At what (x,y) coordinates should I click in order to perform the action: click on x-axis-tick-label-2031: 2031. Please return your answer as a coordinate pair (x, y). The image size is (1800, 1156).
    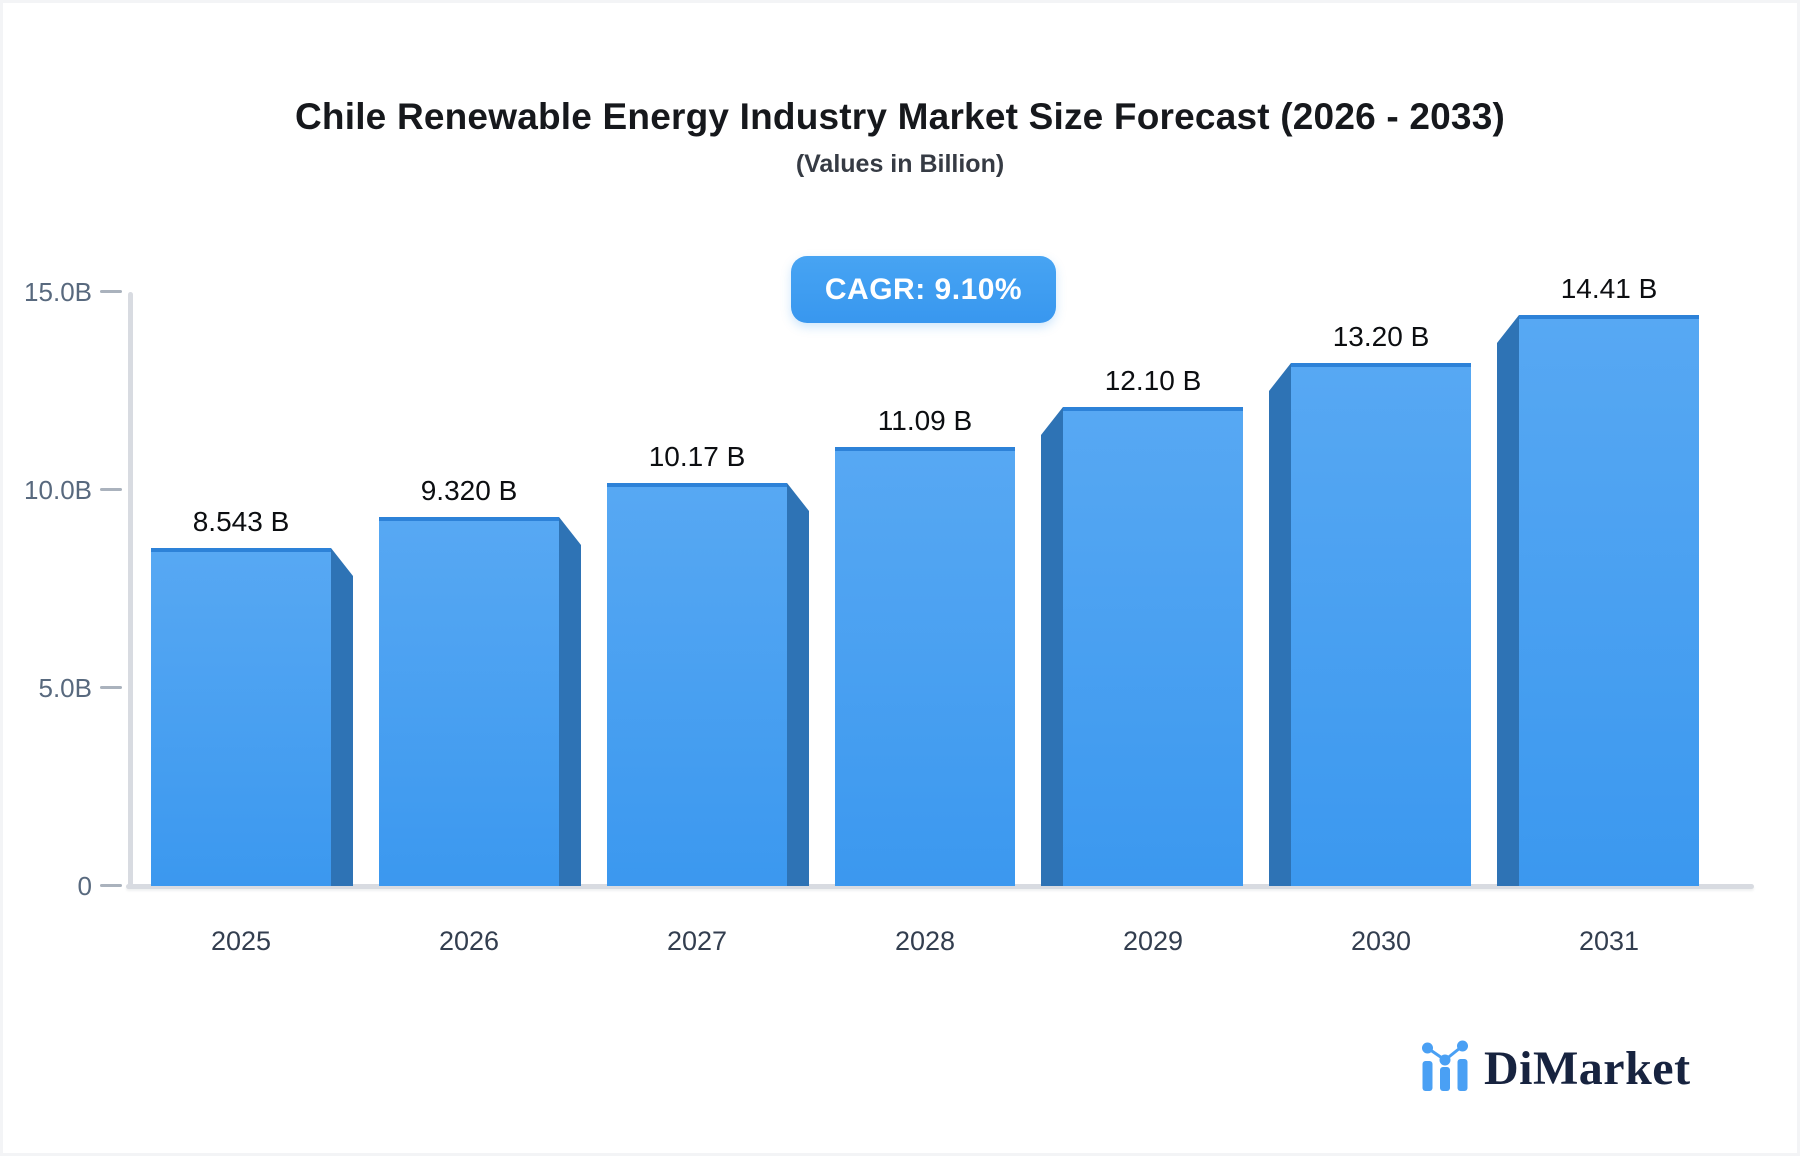
    Looking at the image, I should click on (1609, 941).